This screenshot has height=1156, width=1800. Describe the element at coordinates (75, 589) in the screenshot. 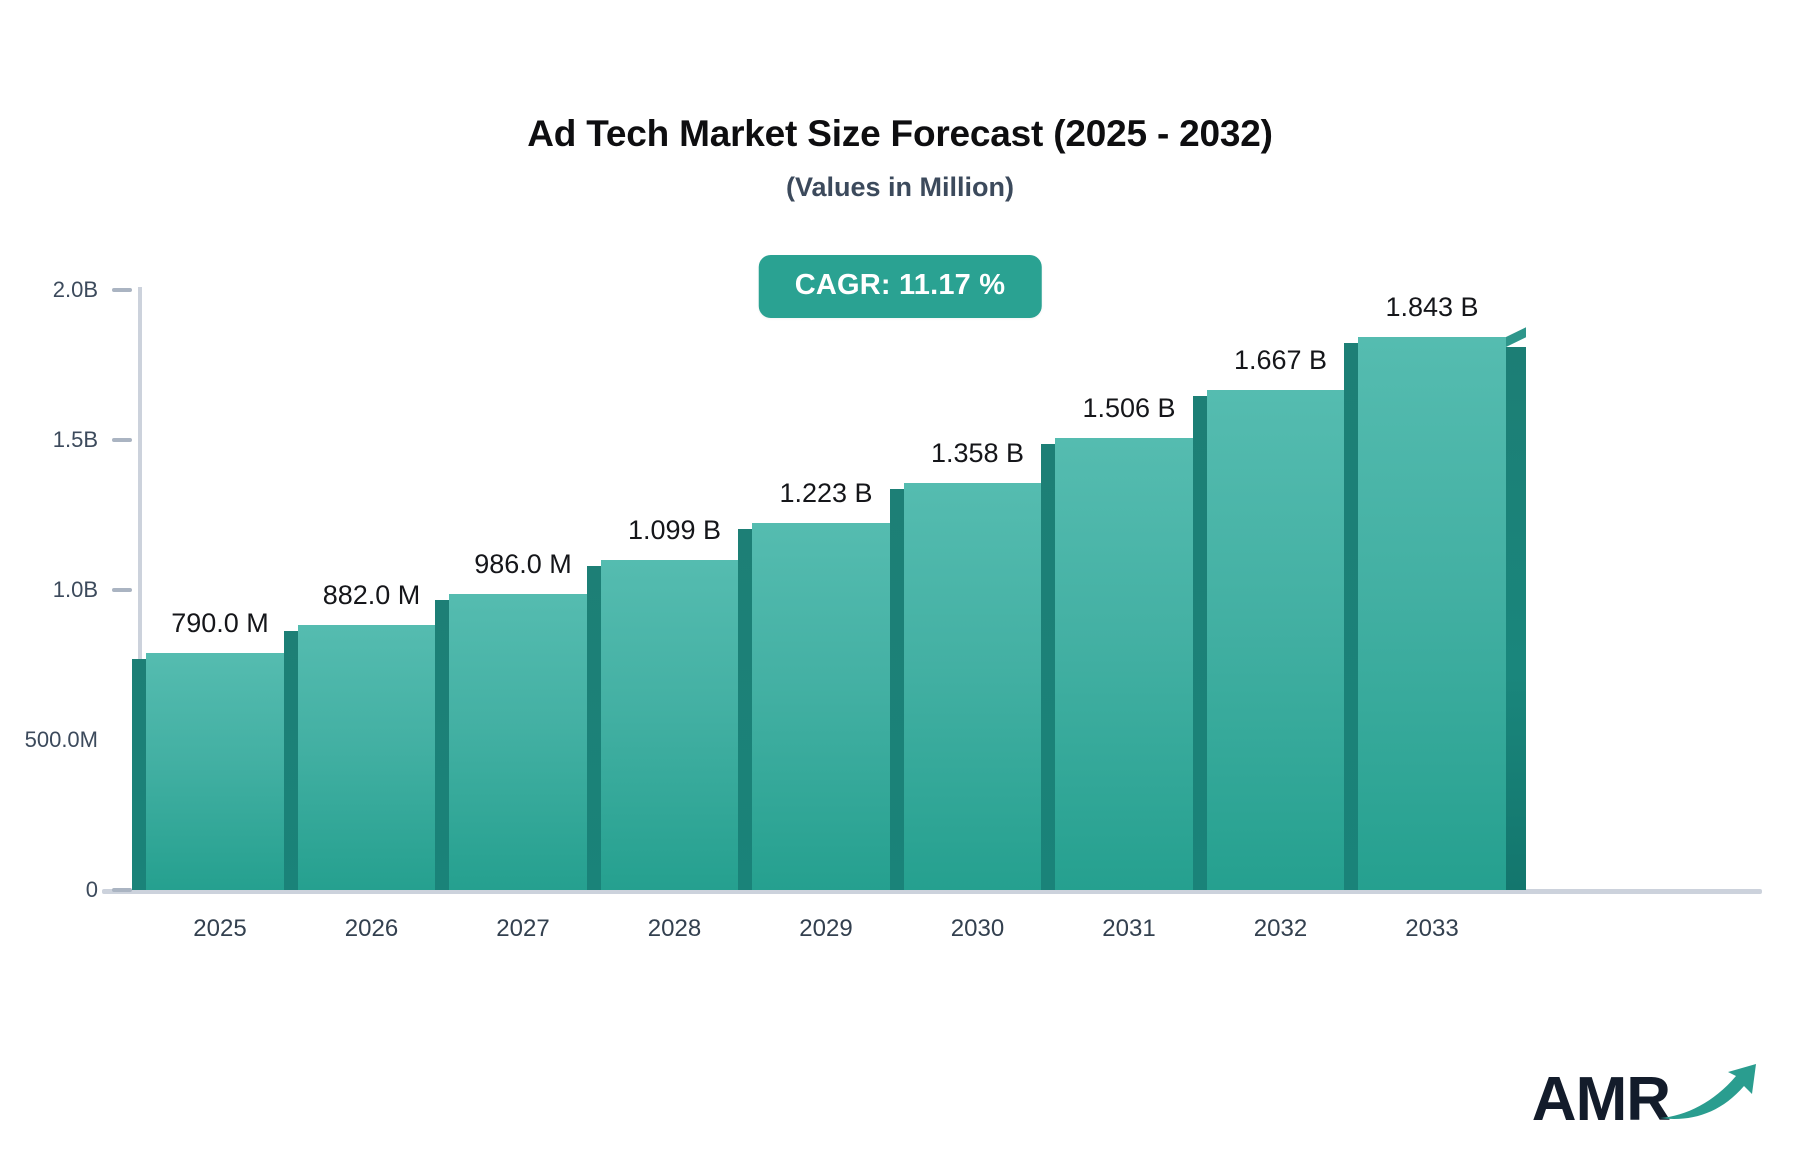

I see `y-tick-label: 1.0B` at that location.